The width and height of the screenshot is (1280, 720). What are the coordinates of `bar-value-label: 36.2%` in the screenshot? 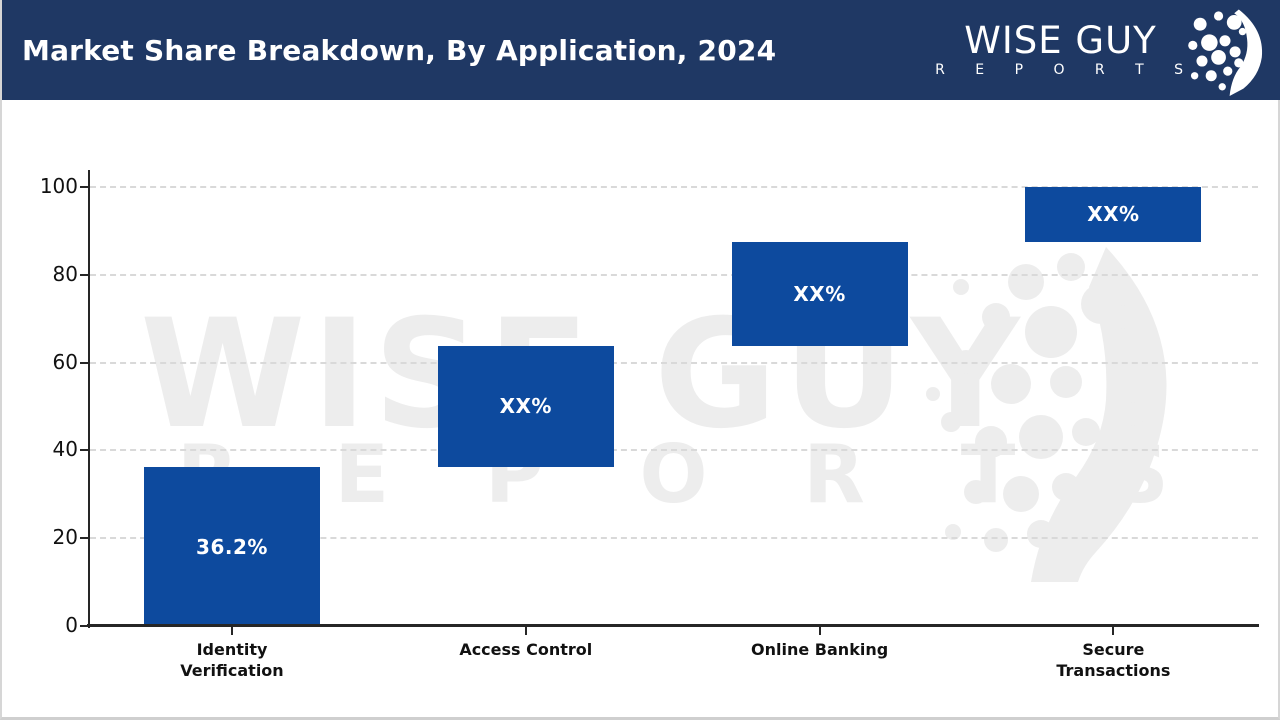 It's located at (232, 546).